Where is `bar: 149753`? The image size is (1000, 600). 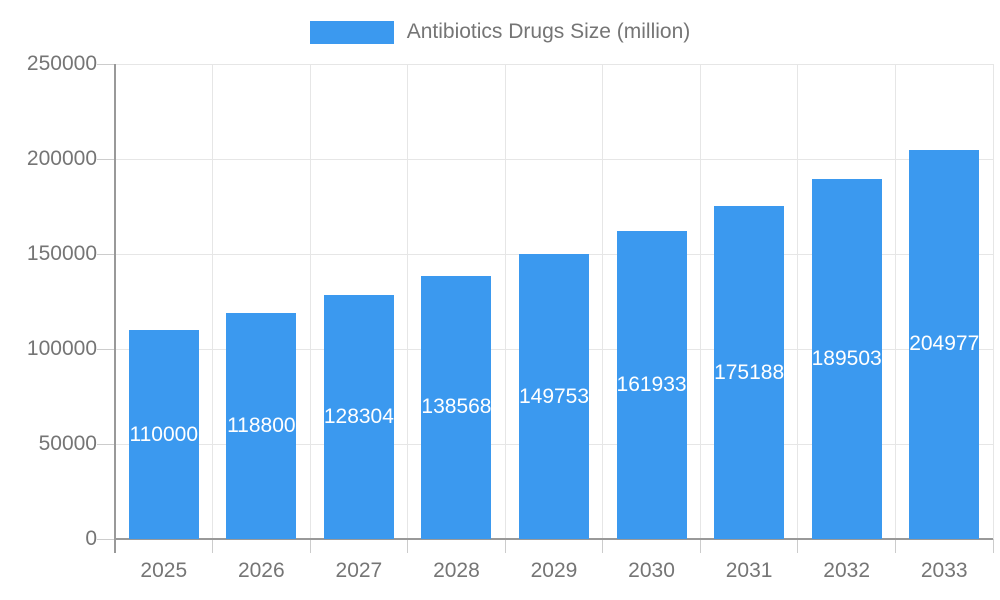
bar: 149753 is located at coordinates (554, 396).